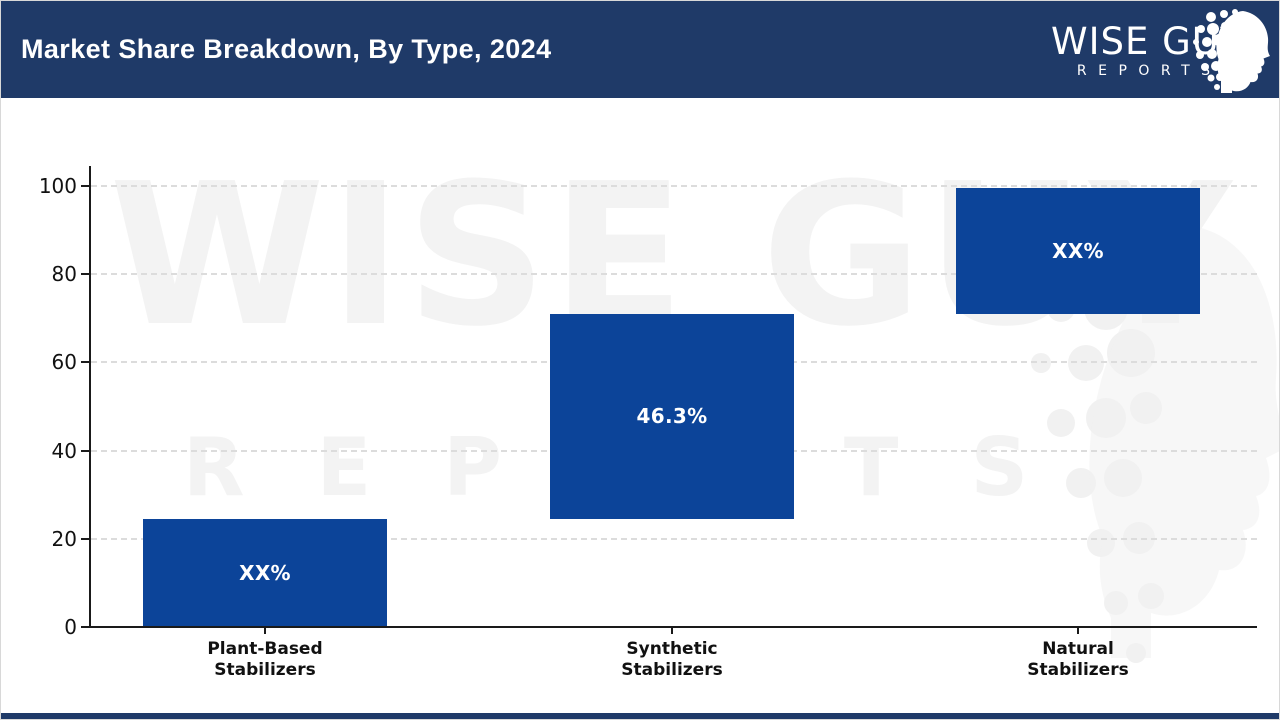 The width and height of the screenshot is (1280, 720). Describe the element at coordinates (1078, 659) in the screenshot. I see `x-category-label-natural-stabilizers: Natural Stabilizers` at that location.